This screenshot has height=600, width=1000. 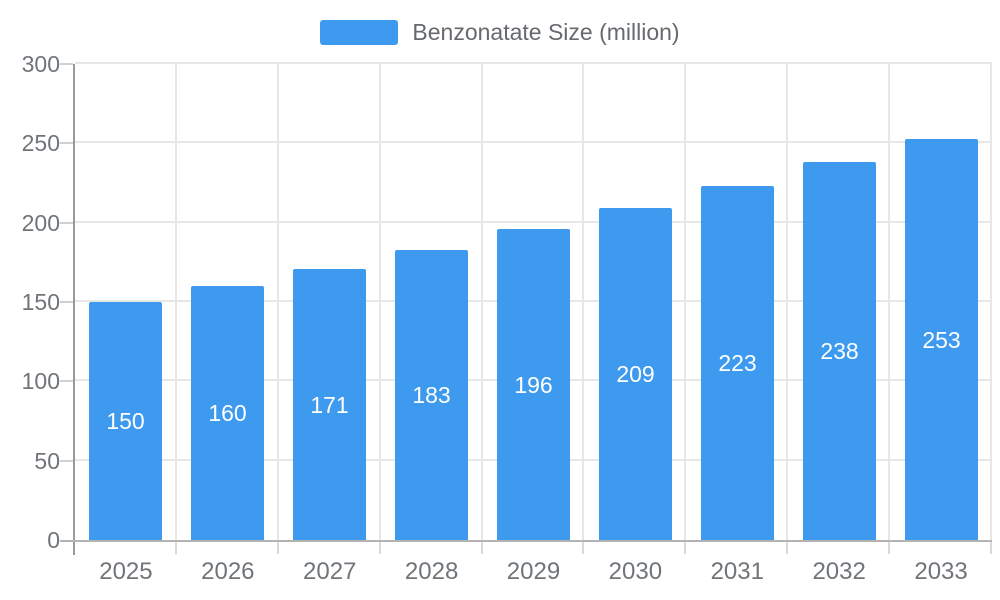 What do you see at coordinates (533, 571) in the screenshot?
I see `x-tick-label: 2029` at bounding box center [533, 571].